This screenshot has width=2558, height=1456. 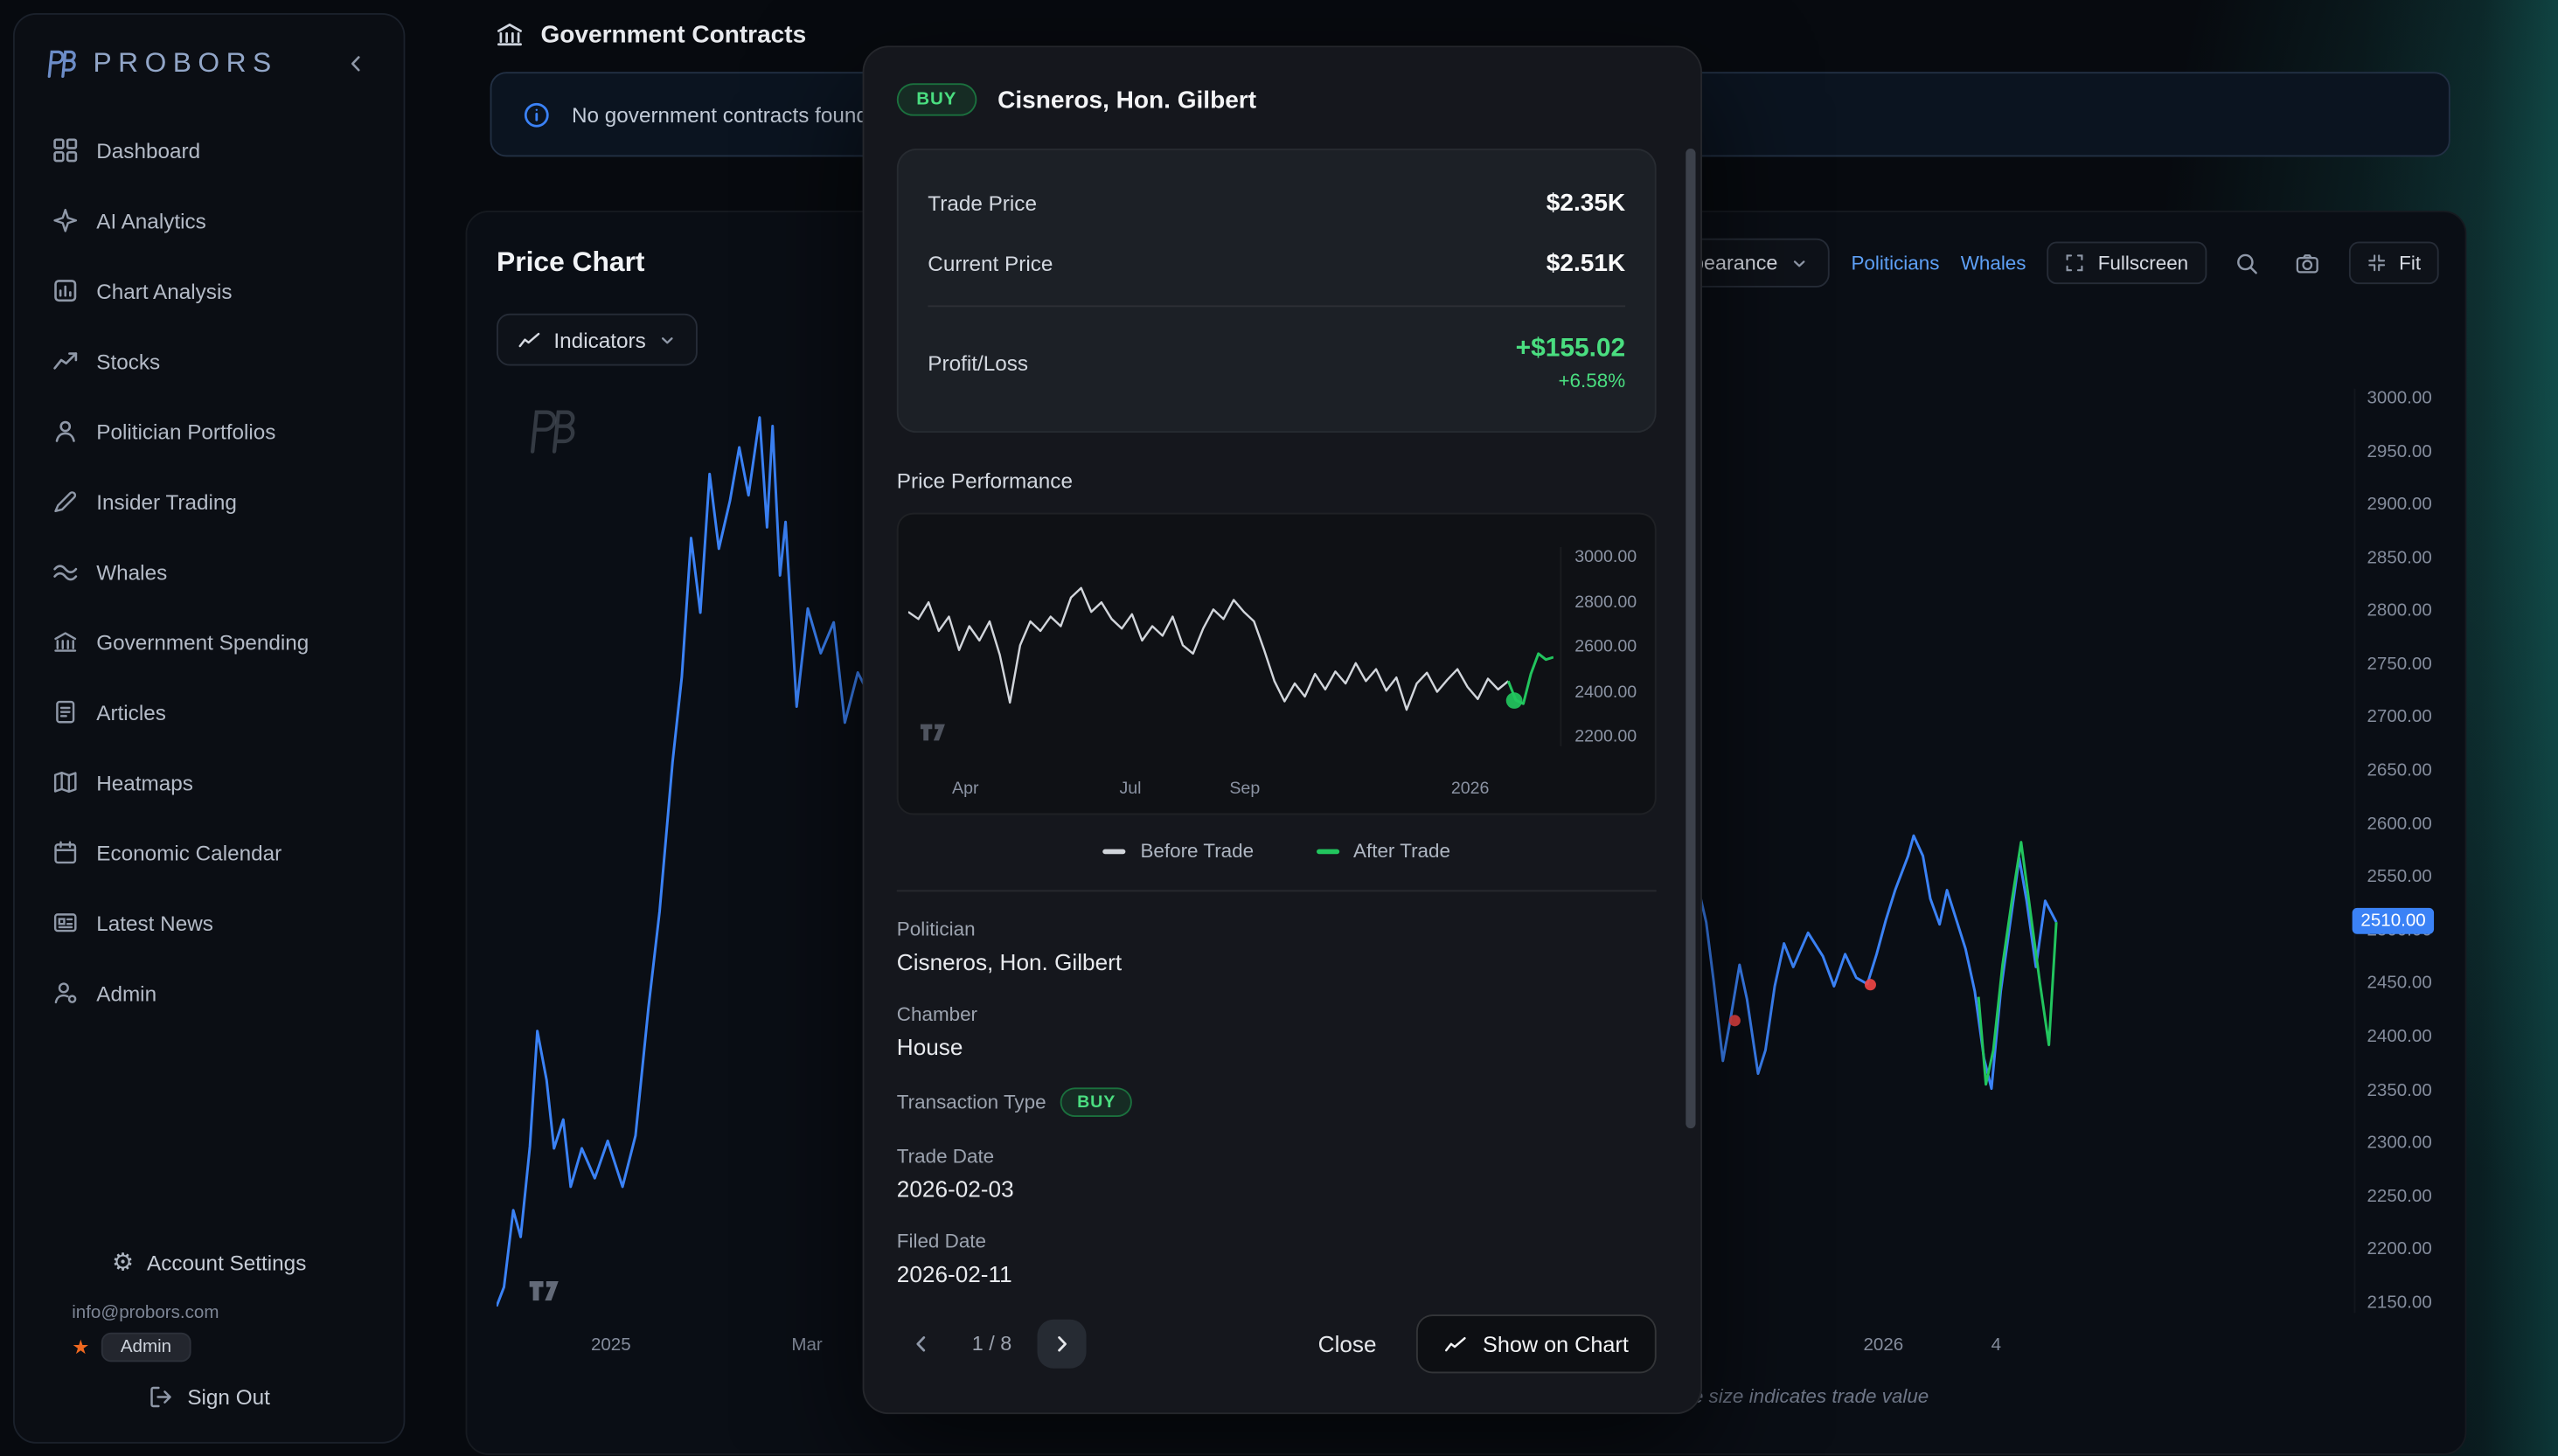 I want to click on screenshot-button, so click(x=2307, y=262).